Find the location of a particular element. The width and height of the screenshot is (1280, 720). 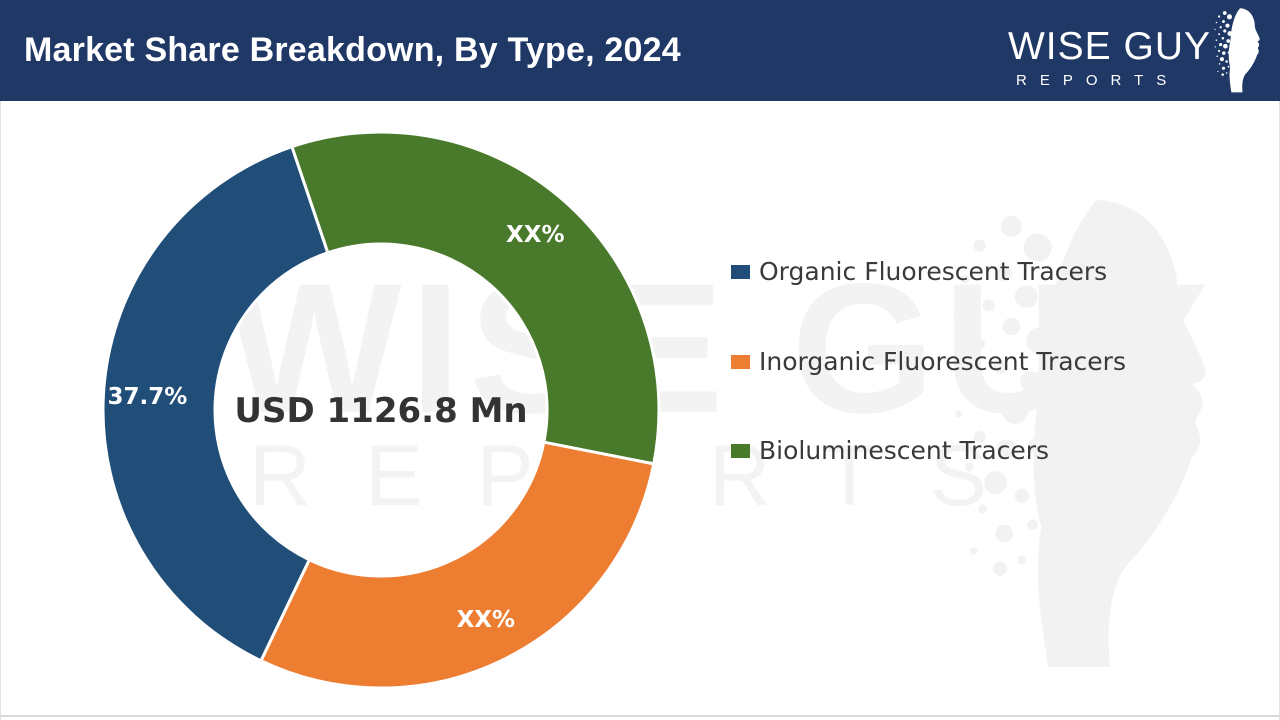

logo-subtitle: REPORTS is located at coordinates (1097, 80).